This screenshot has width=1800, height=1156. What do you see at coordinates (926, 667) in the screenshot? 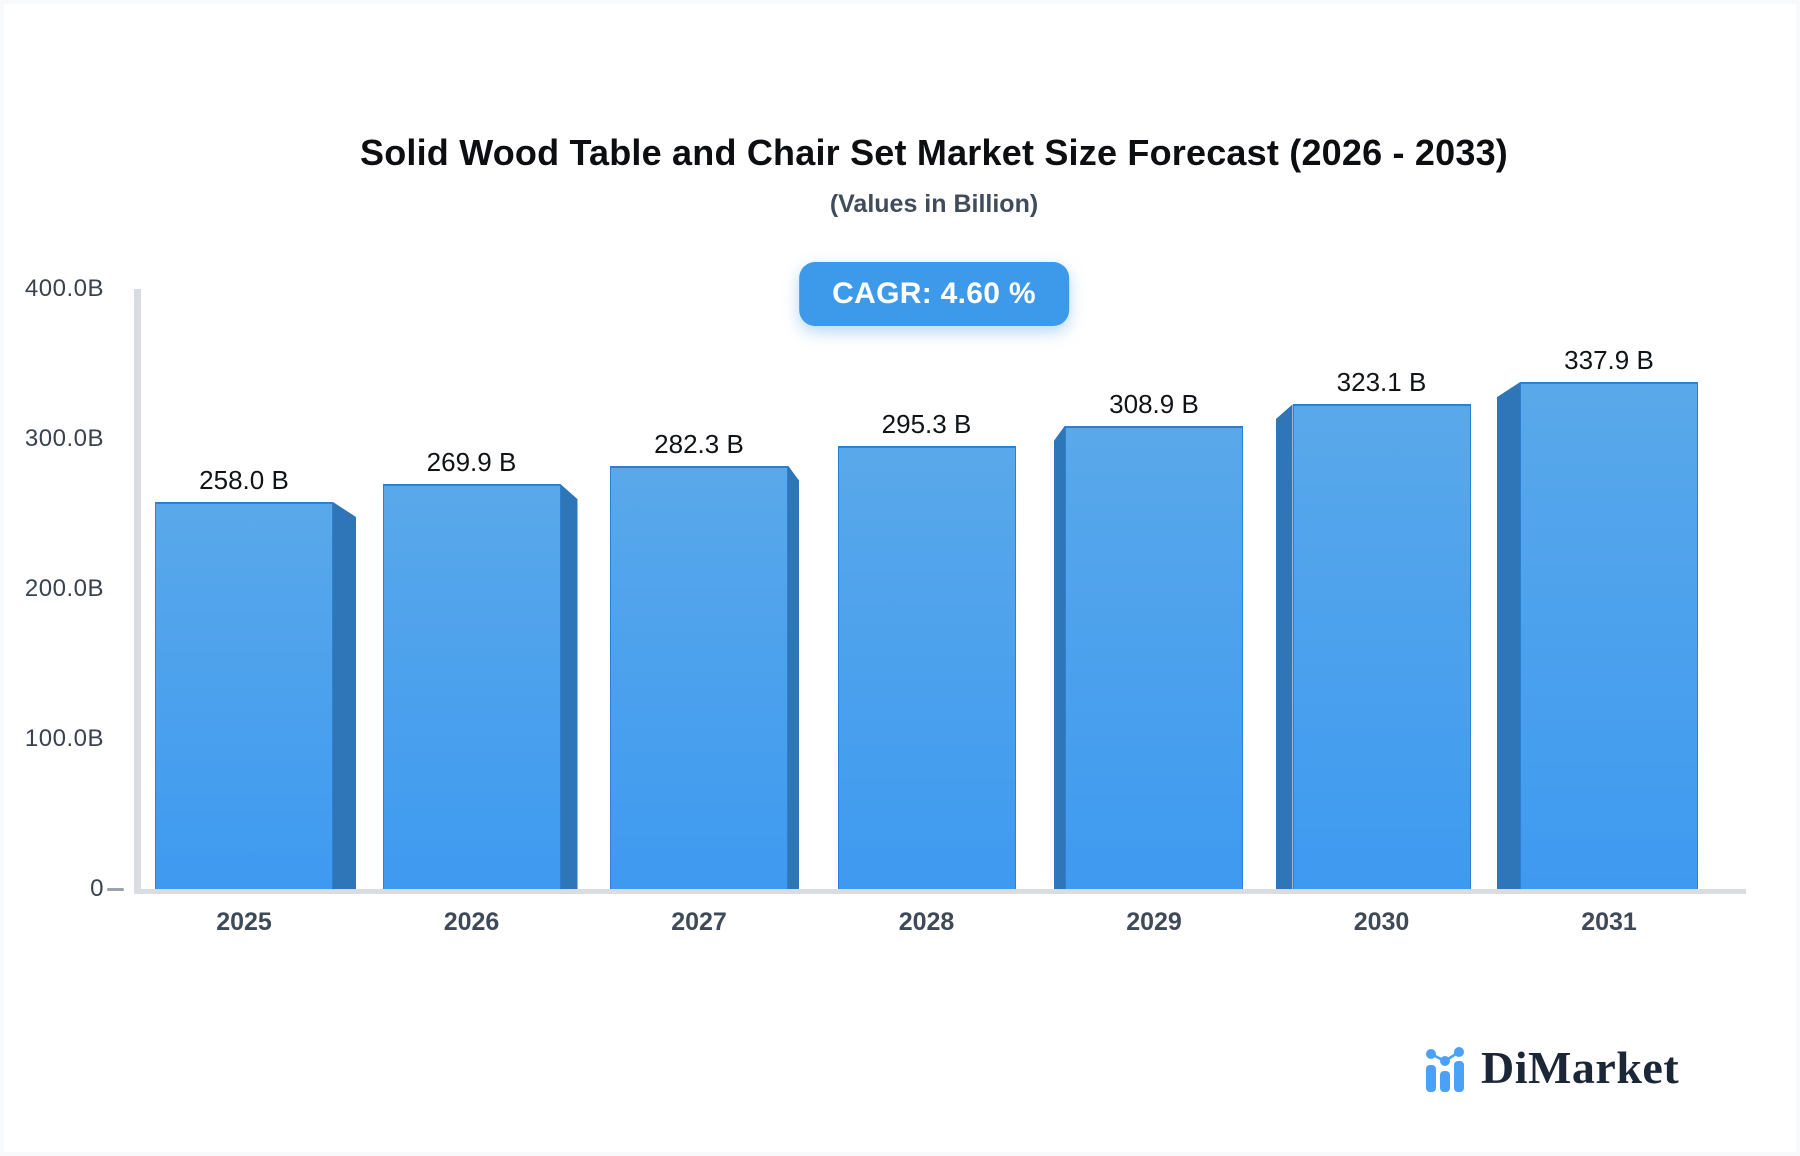
I see `bar-2028` at bounding box center [926, 667].